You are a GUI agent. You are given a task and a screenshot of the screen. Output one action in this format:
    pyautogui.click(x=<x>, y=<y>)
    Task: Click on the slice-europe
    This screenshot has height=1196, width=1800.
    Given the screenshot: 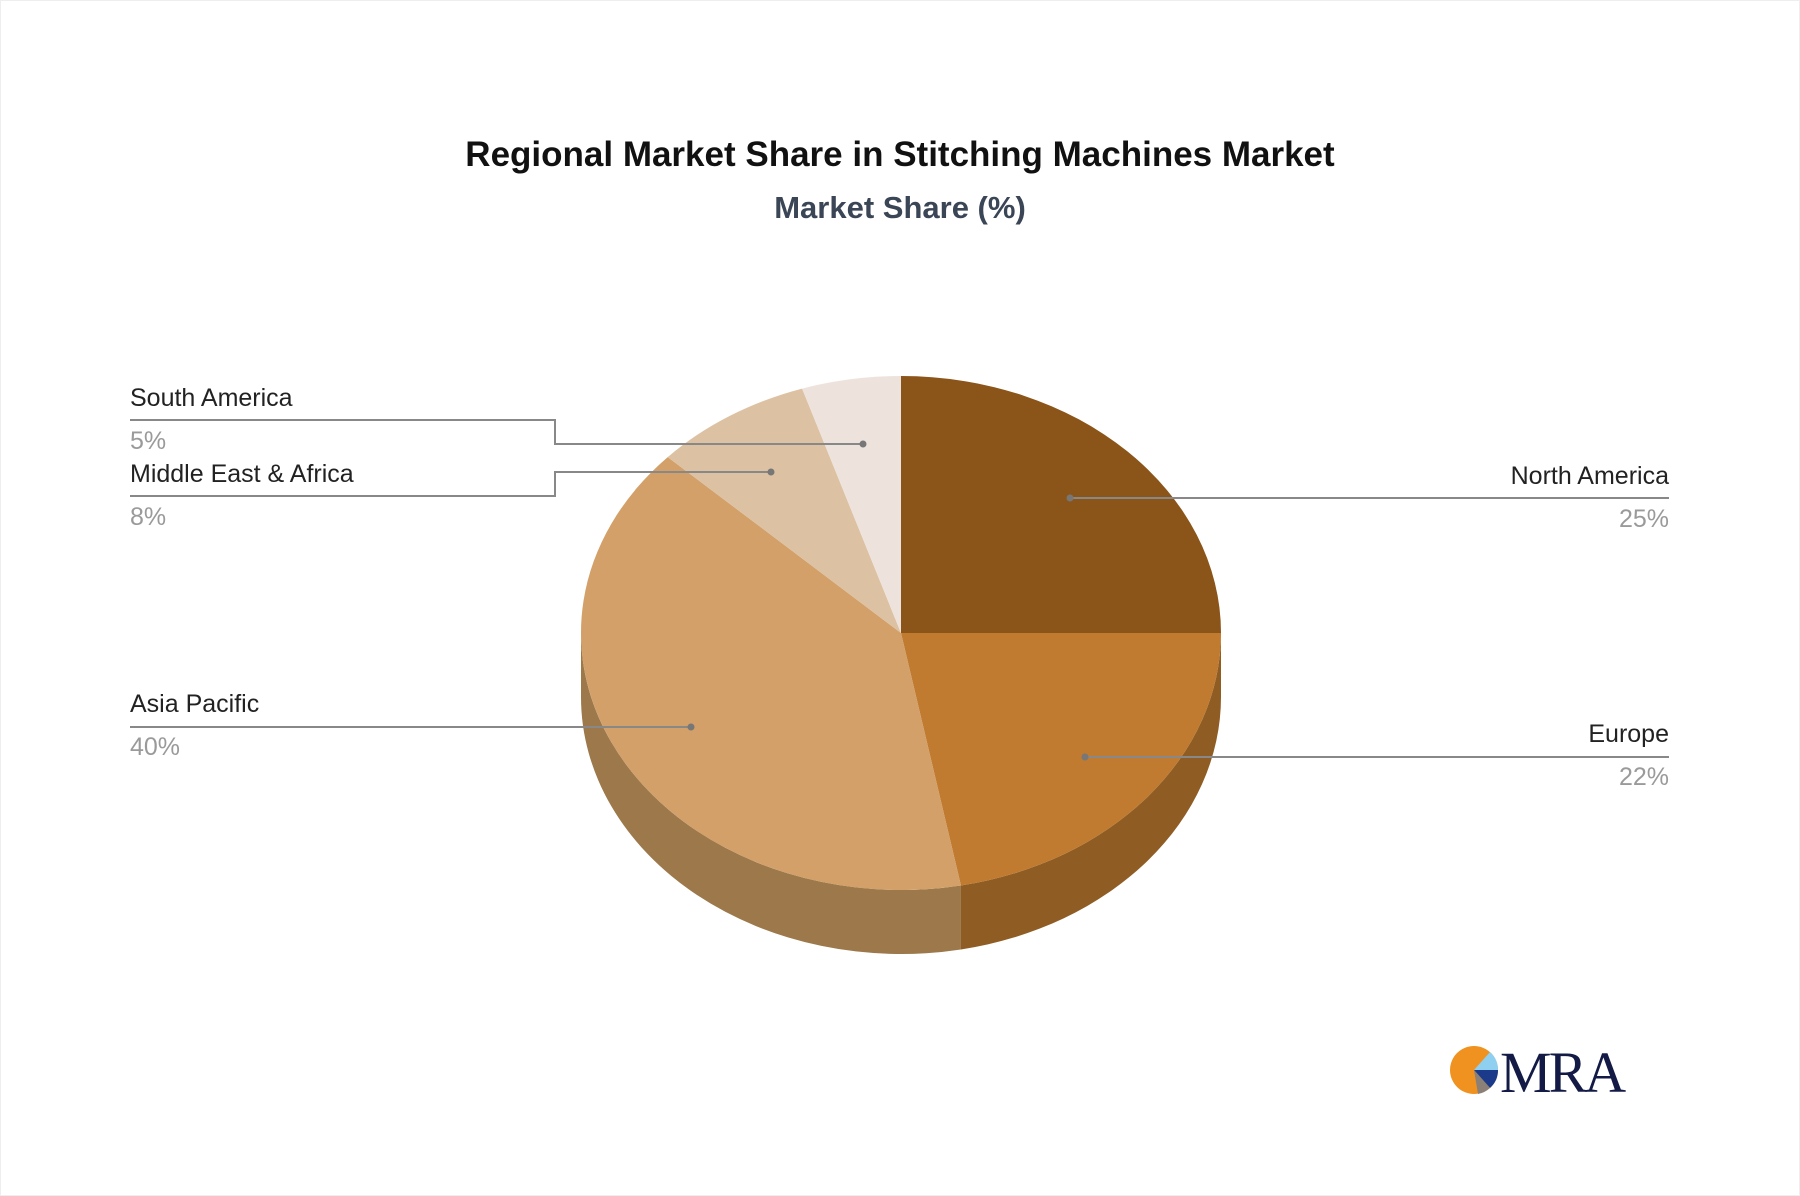 What is the action you would take?
    pyautogui.click(x=1061, y=759)
    